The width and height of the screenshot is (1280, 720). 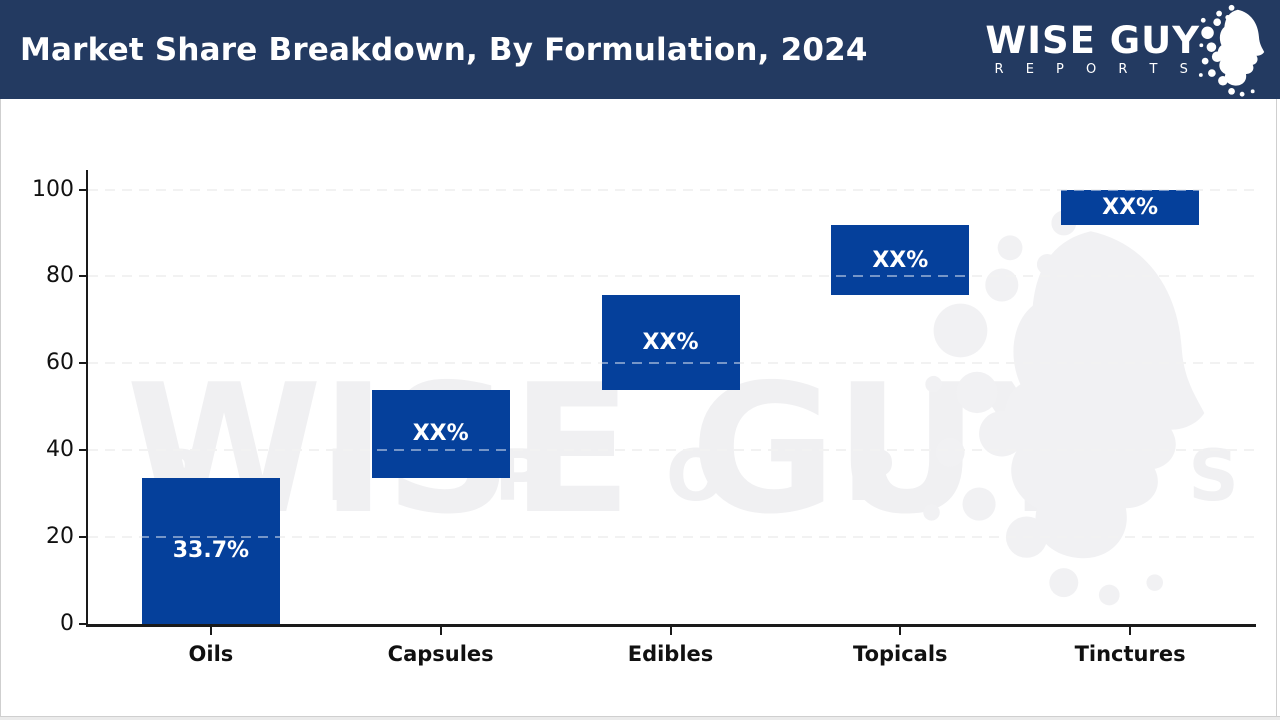 I want to click on logo-wordmark: WISE GUY, so click(x=1092, y=40).